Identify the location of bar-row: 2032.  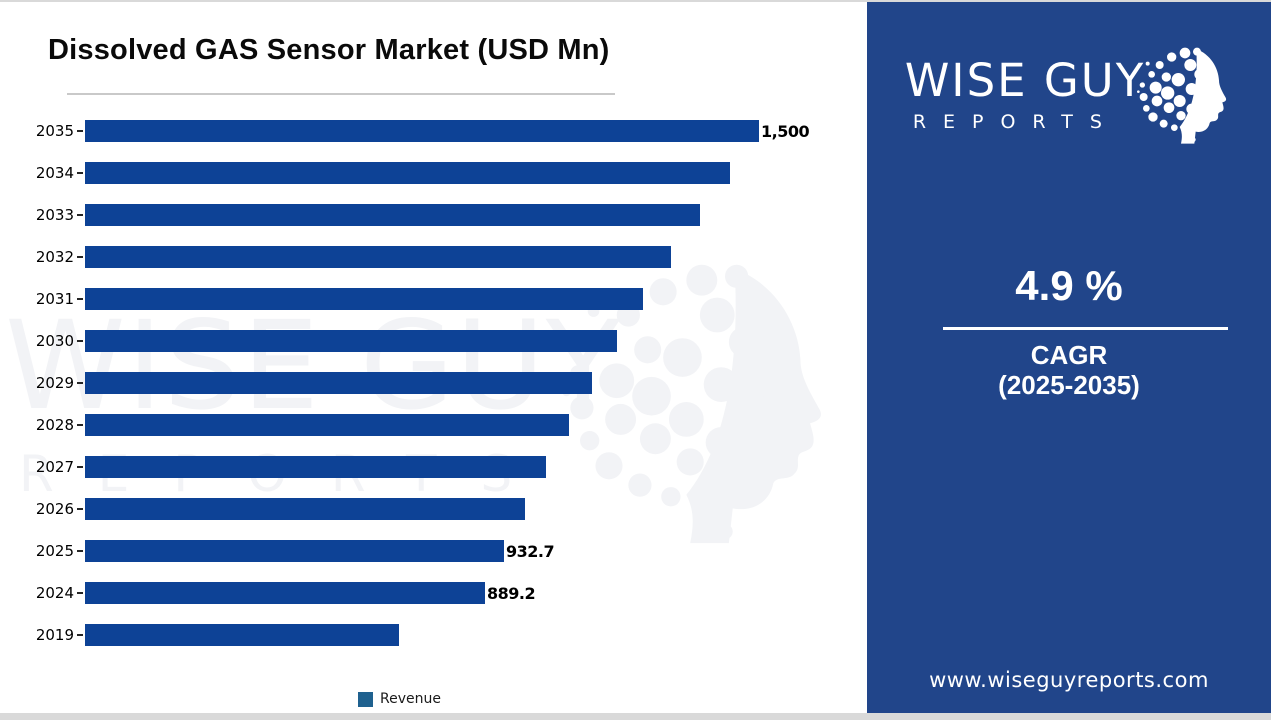
(433, 257).